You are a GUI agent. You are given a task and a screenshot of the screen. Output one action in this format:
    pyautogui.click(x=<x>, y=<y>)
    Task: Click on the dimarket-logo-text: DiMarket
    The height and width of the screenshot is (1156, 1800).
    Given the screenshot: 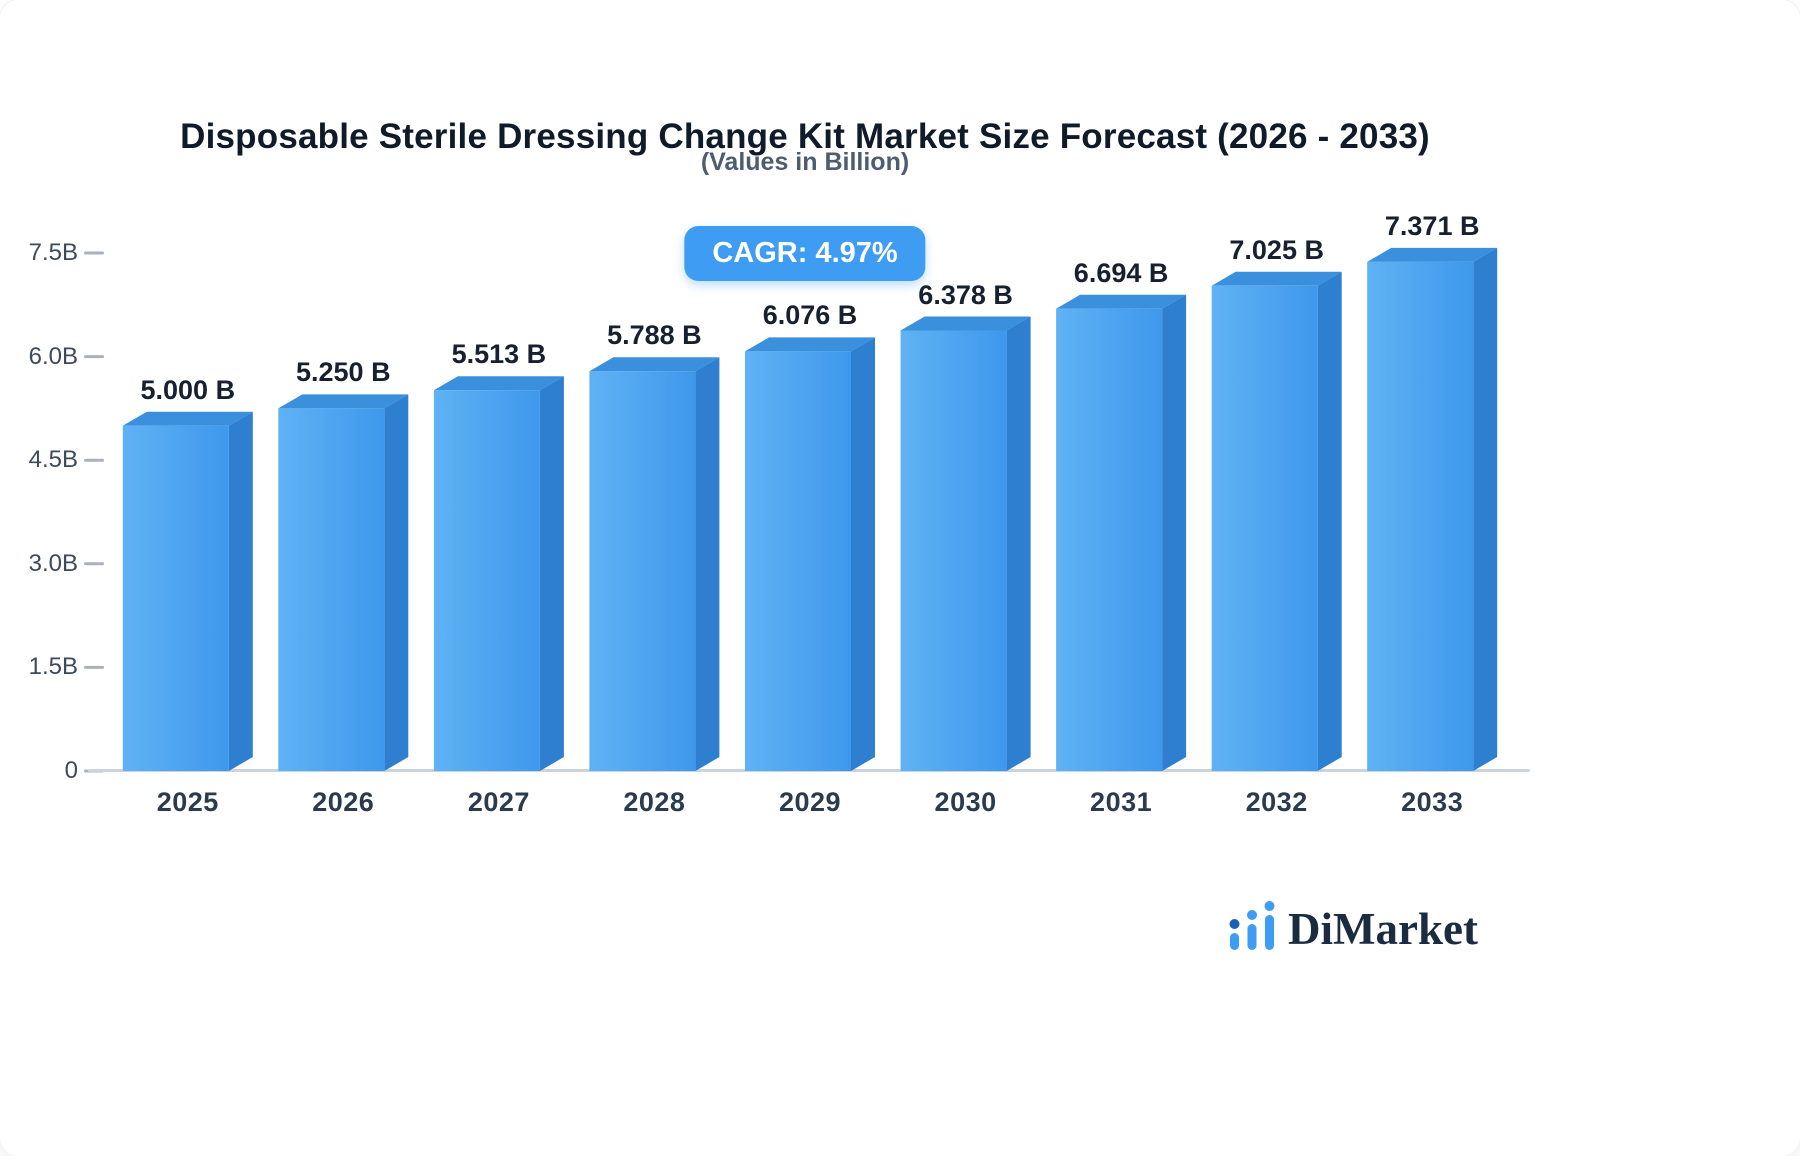 What is the action you would take?
    pyautogui.click(x=1383, y=928)
    